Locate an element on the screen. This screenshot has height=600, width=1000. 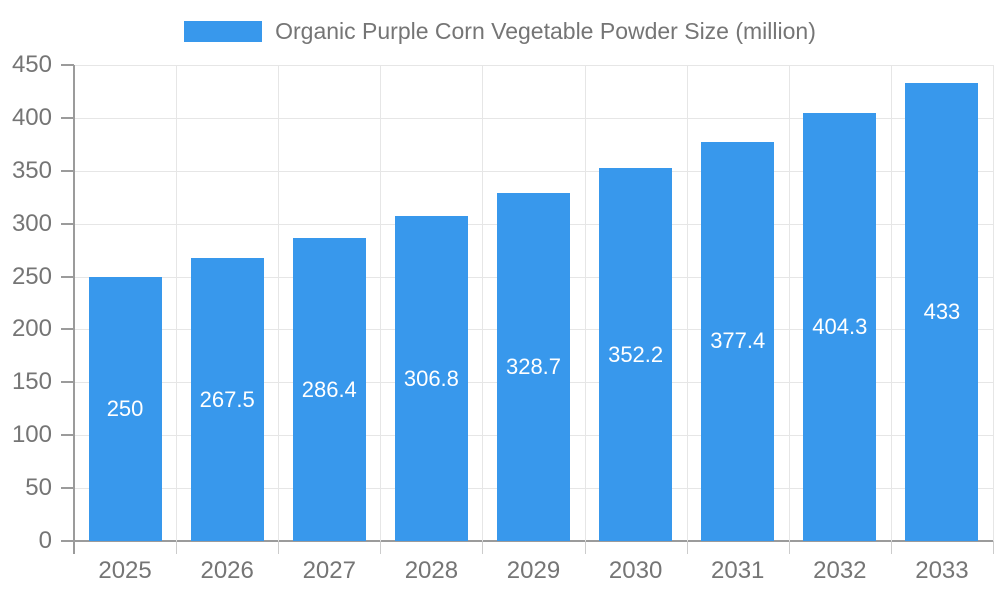
x-axis-label: 2025 is located at coordinates (125, 570).